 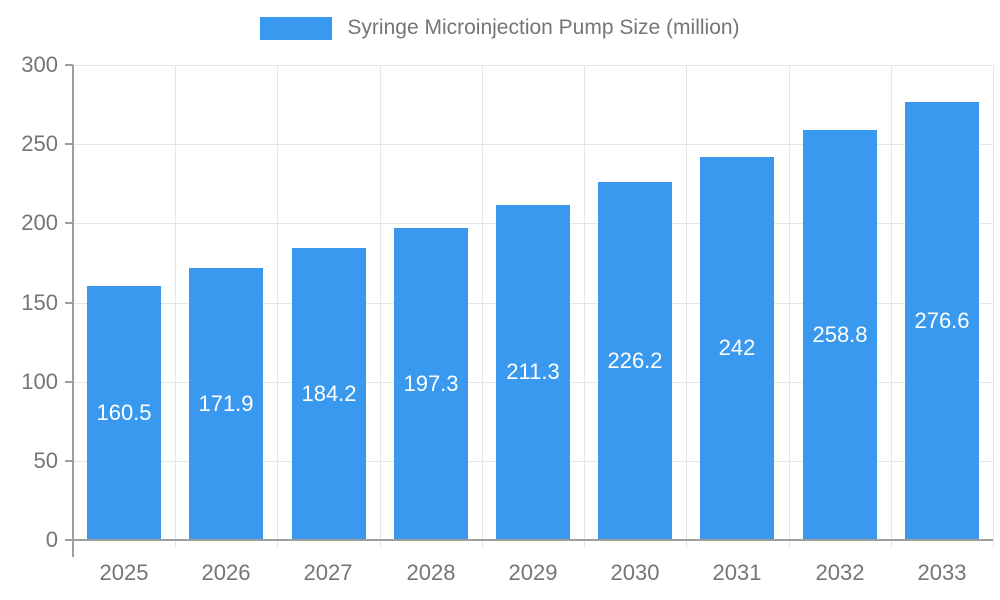 I want to click on bar: 160.5, so click(x=124, y=412).